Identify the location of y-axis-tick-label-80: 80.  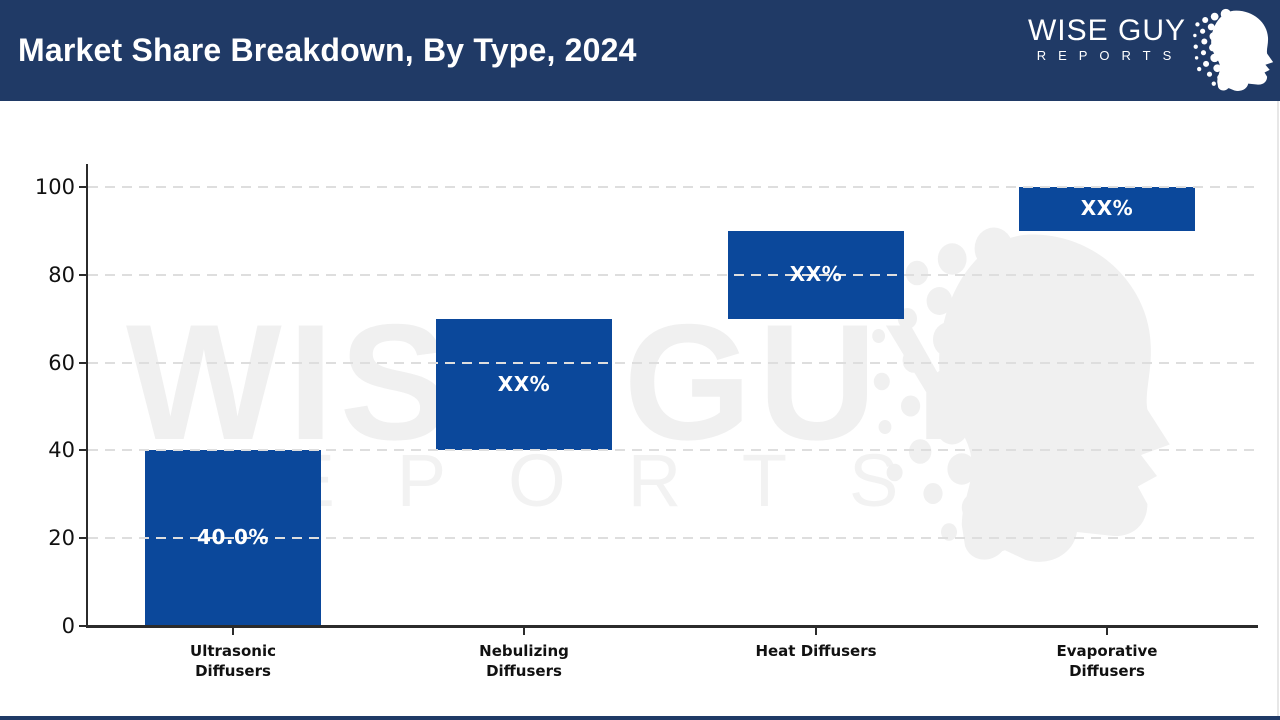
(61, 275).